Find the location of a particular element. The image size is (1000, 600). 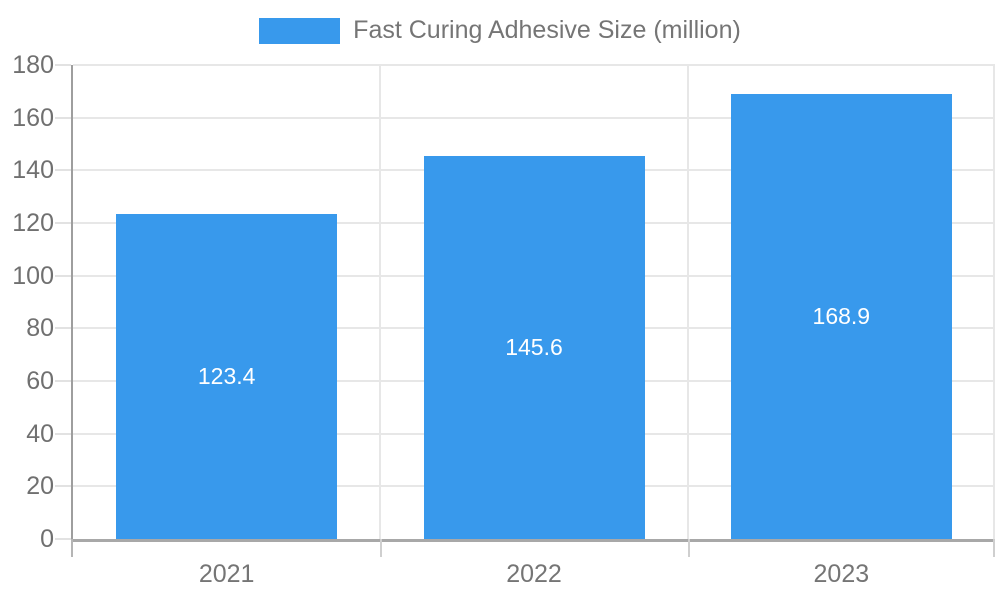

x-axis-label-2021: 2021 is located at coordinates (226, 574).